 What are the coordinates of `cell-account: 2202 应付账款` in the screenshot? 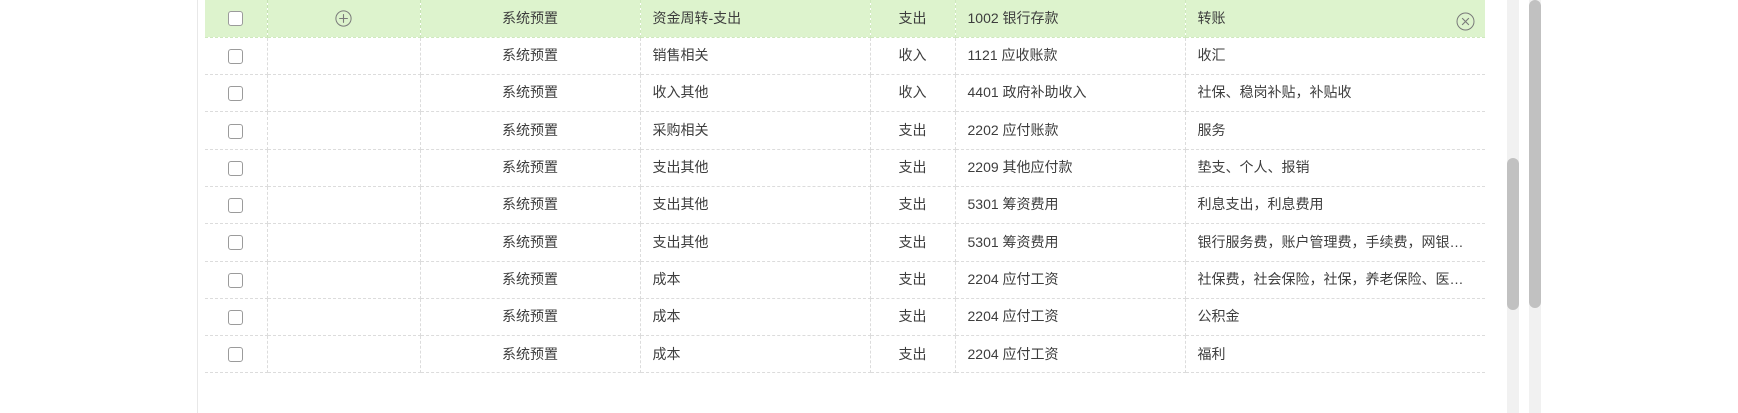 It's located at (1070, 130).